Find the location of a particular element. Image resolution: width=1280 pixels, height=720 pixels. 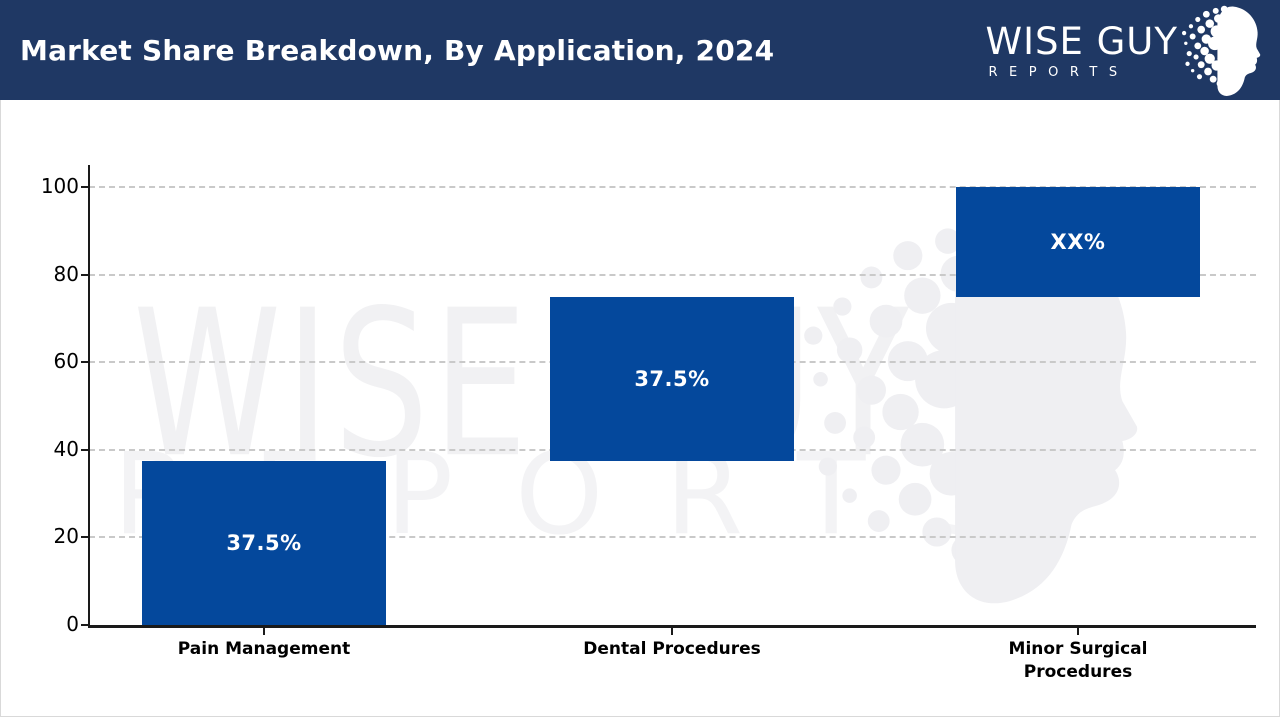

bar-2: 37.5% is located at coordinates (672, 378).